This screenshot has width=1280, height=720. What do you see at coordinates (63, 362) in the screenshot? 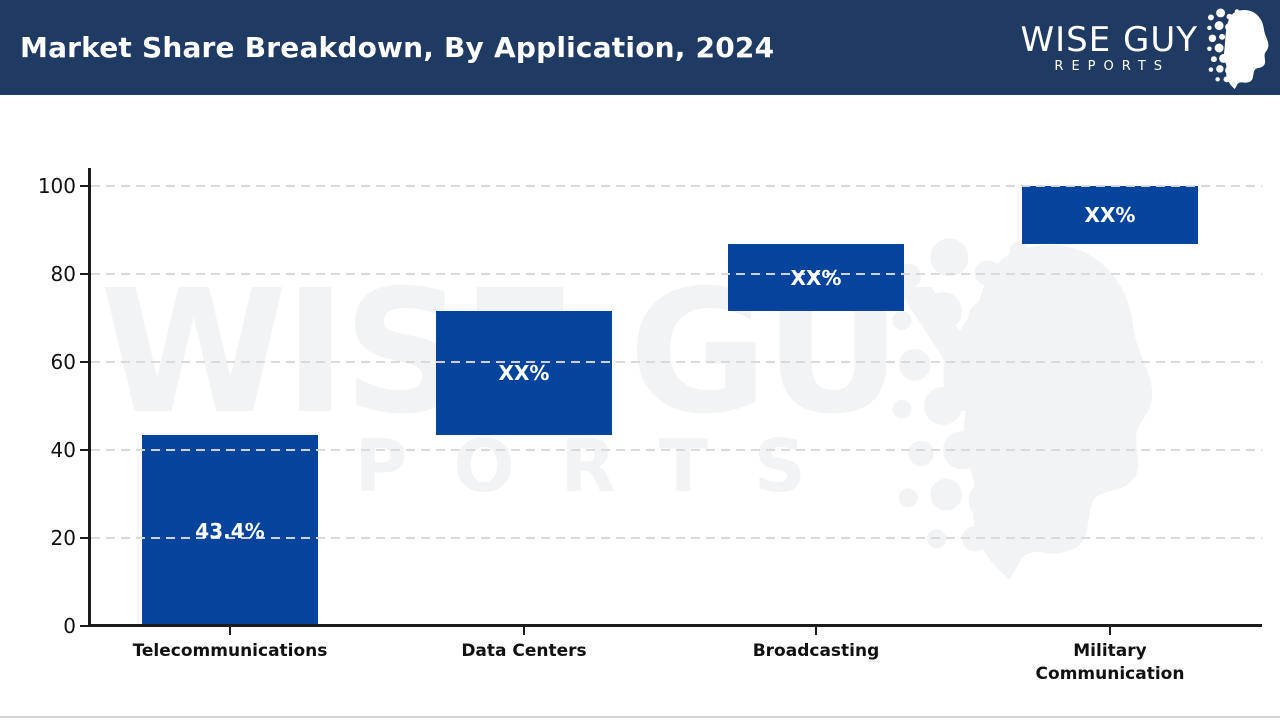
I see `y-tick-label: 60` at bounding box center [63, 362].